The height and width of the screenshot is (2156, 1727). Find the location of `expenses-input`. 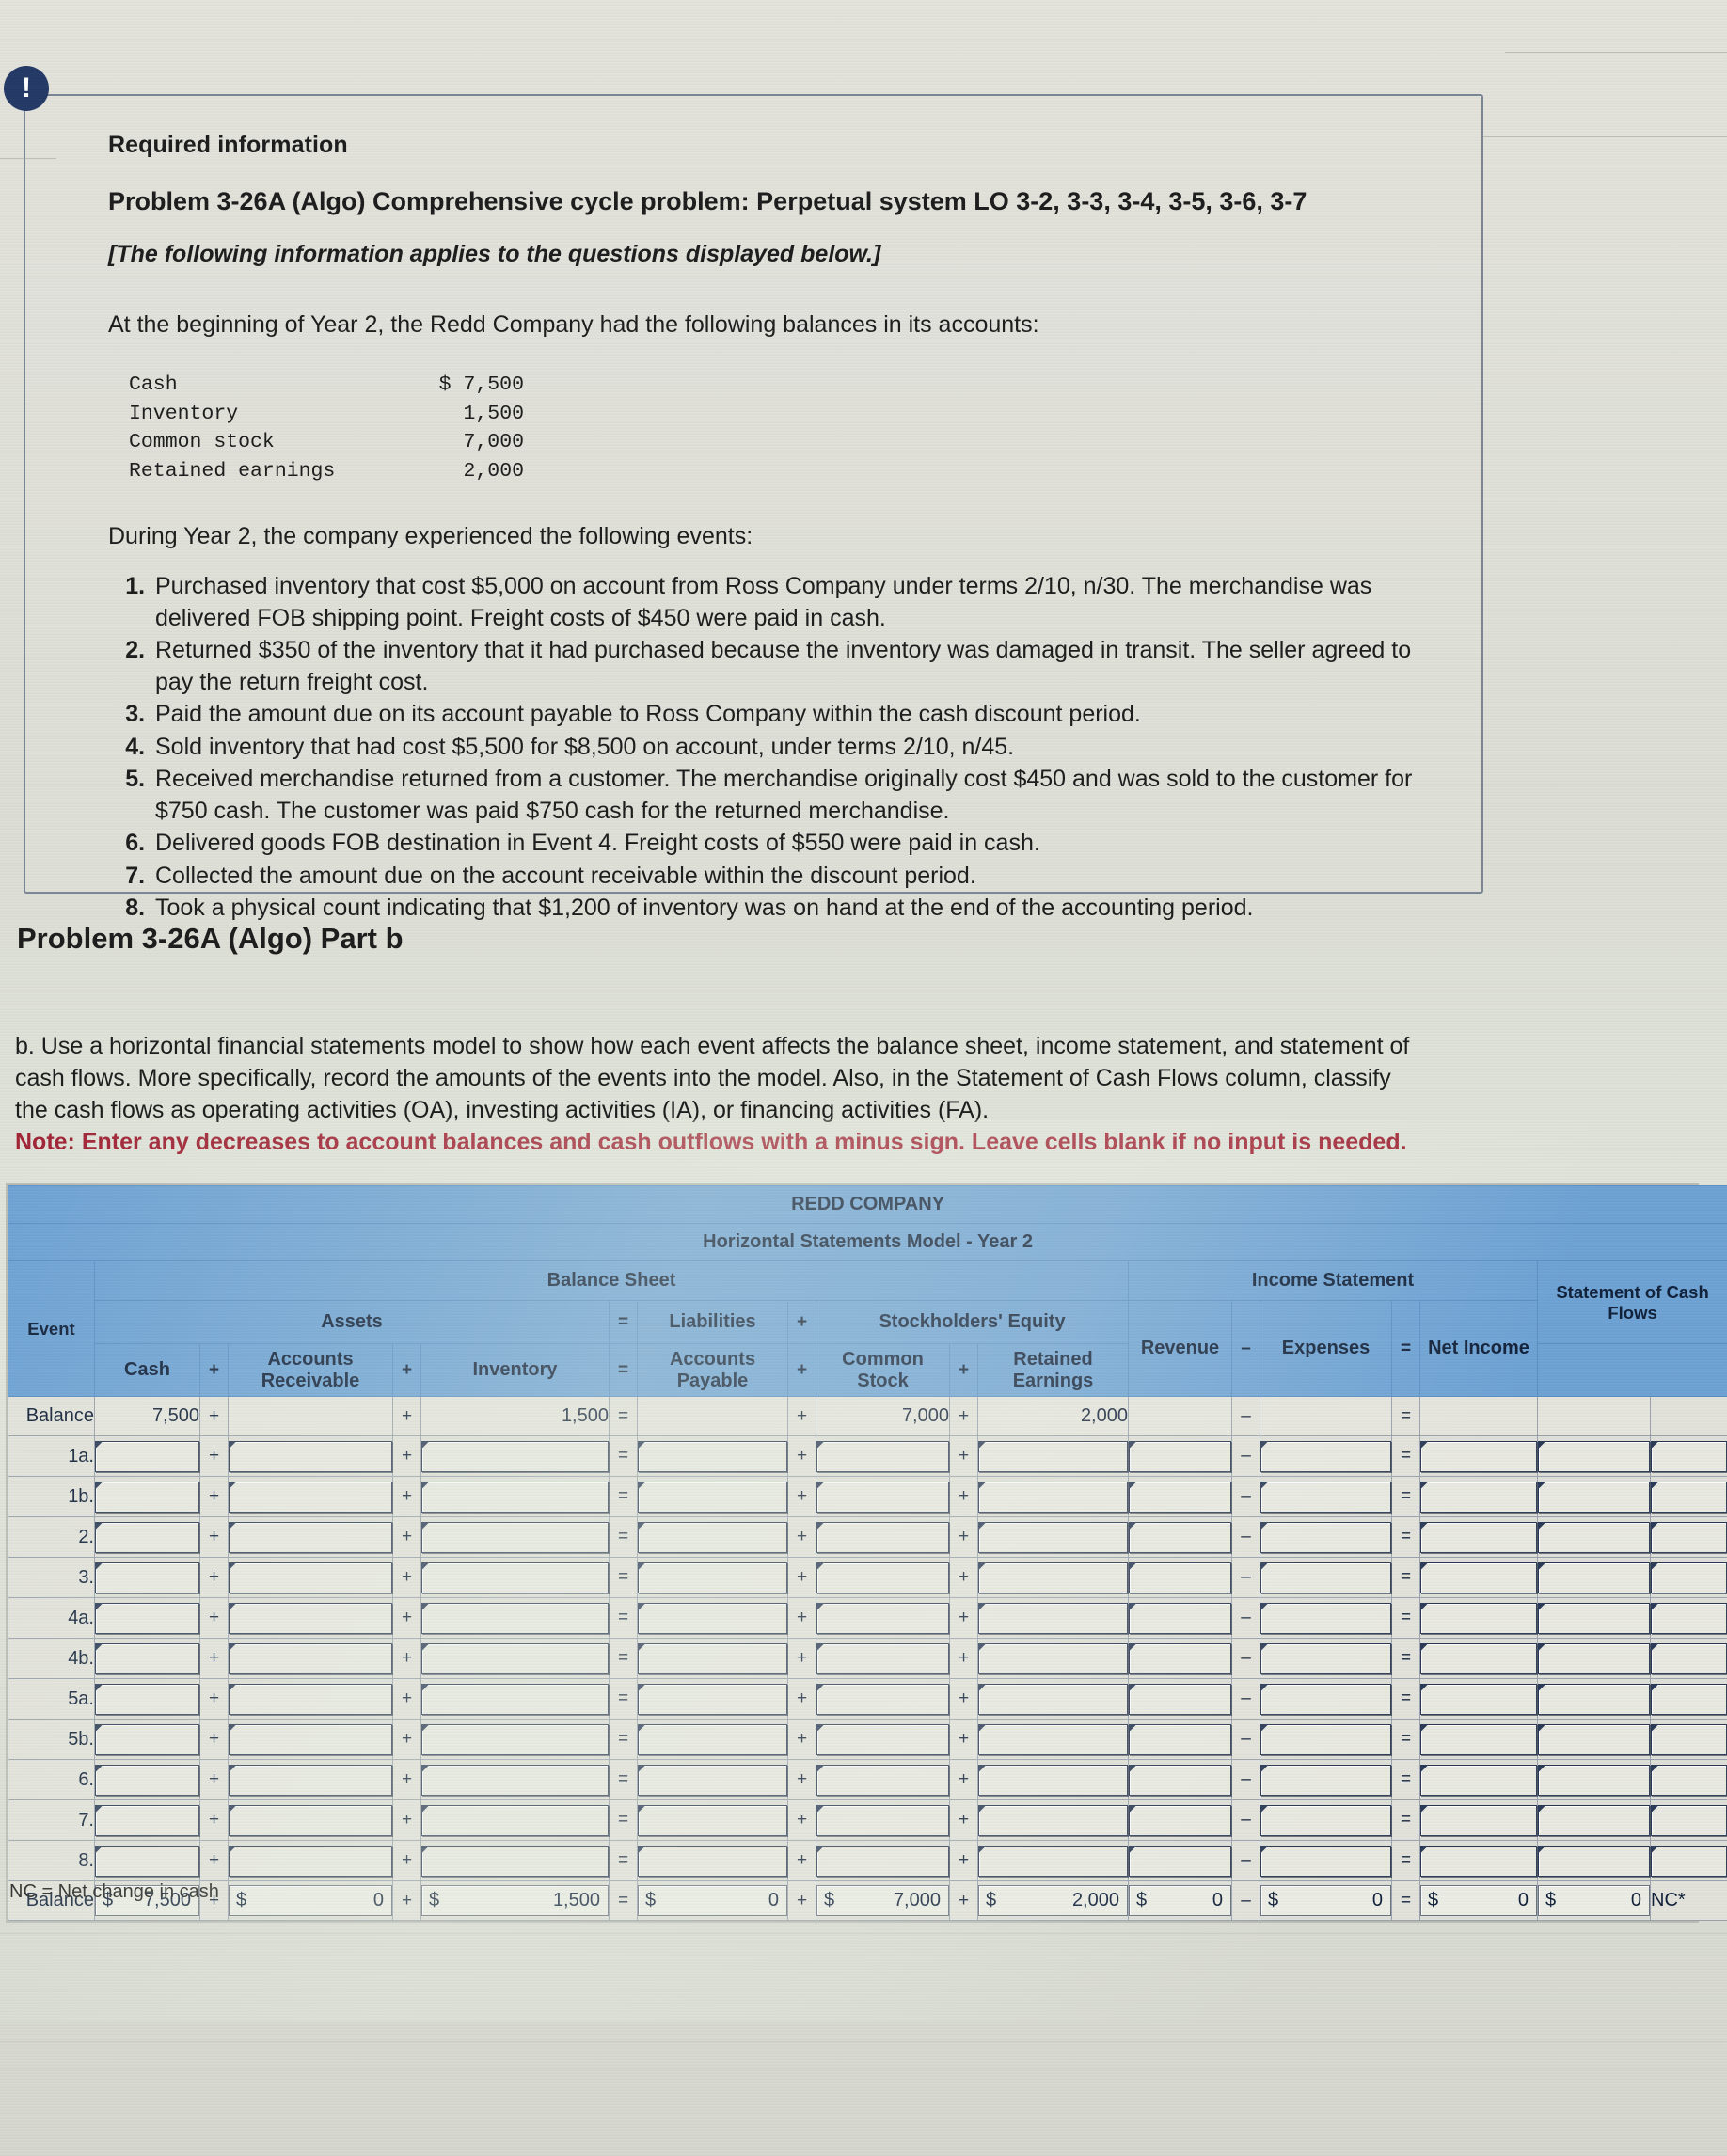

expenses-input is located at coordinates (1325, 1618).